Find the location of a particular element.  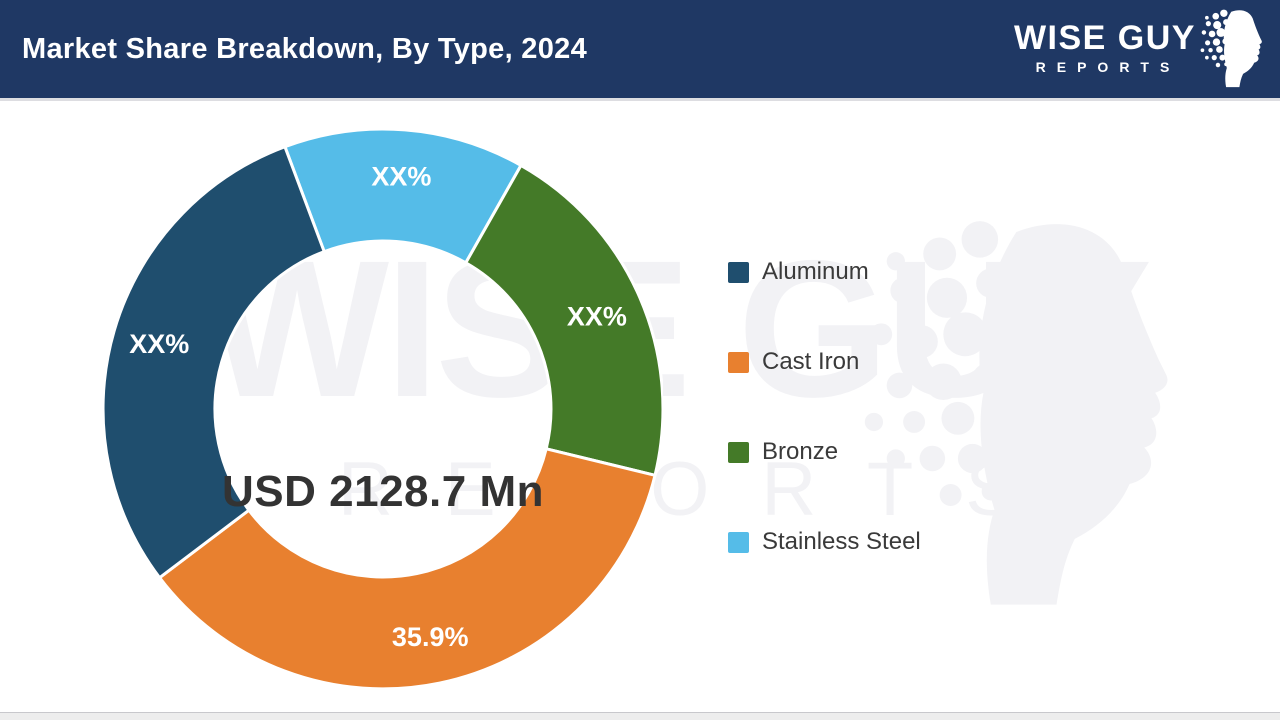

page-title: Market Share Breakdown, By Type, 2024 is located at coordinates (305, 48).